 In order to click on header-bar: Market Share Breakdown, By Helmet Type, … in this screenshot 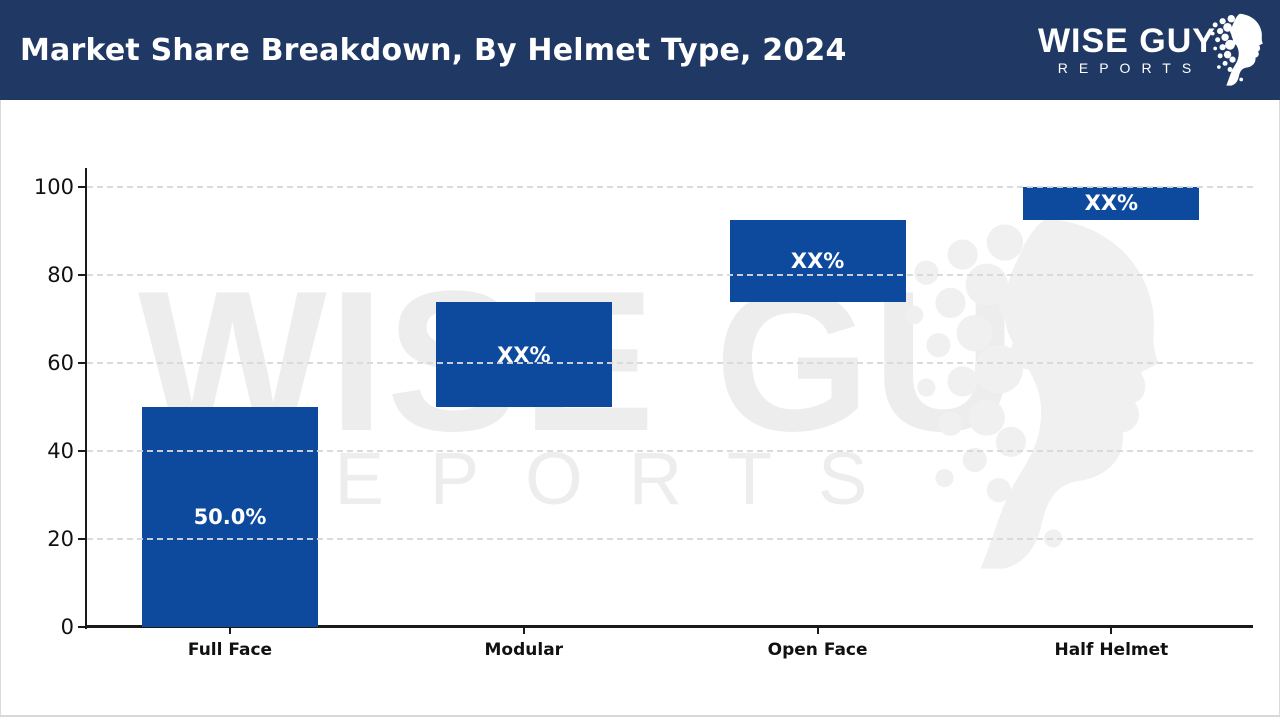, I will do `click(640, 50)`.